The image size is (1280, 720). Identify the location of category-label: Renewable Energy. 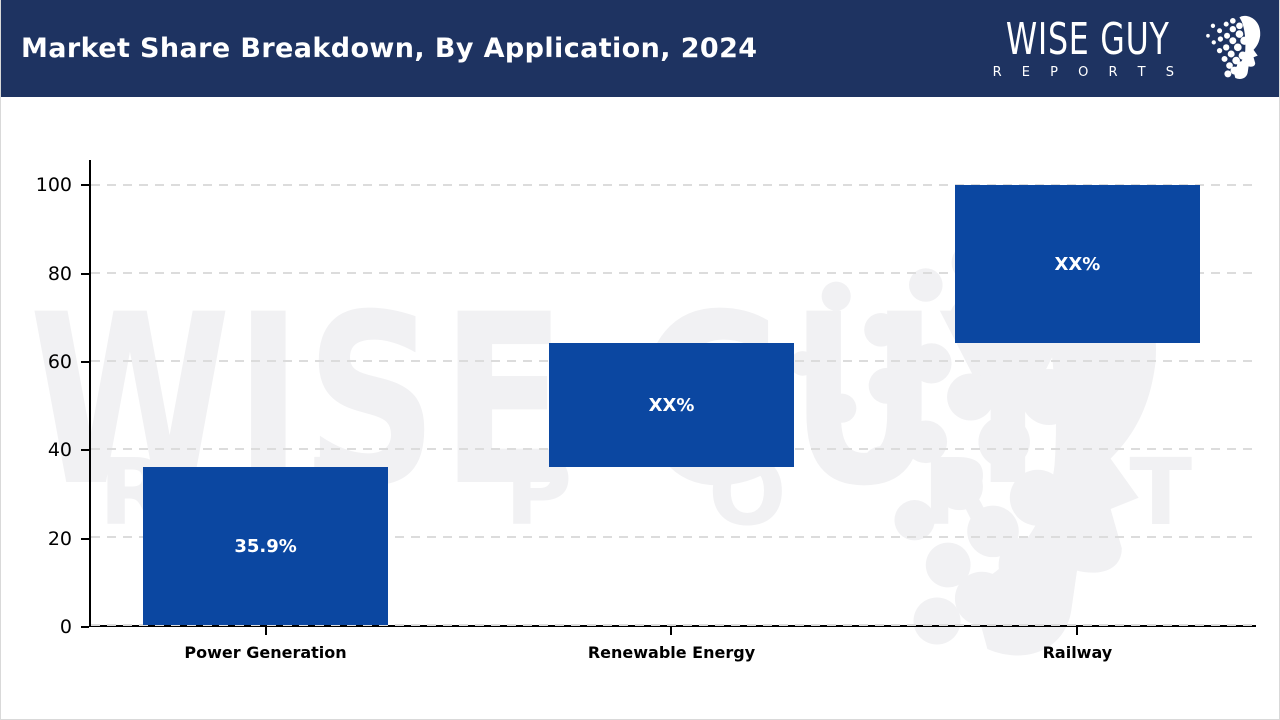
(671, 652).